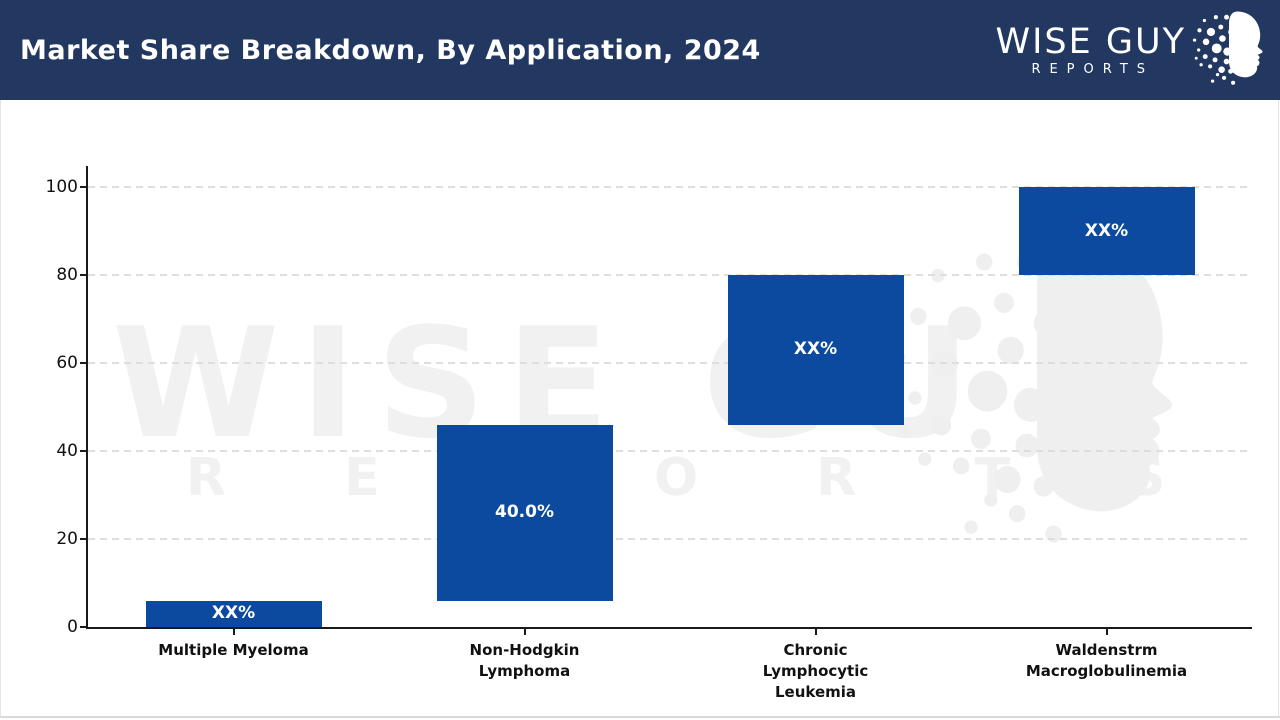  Describe the element at coordinates (0, 409) in the screenshot. I see `left-border` at that location.